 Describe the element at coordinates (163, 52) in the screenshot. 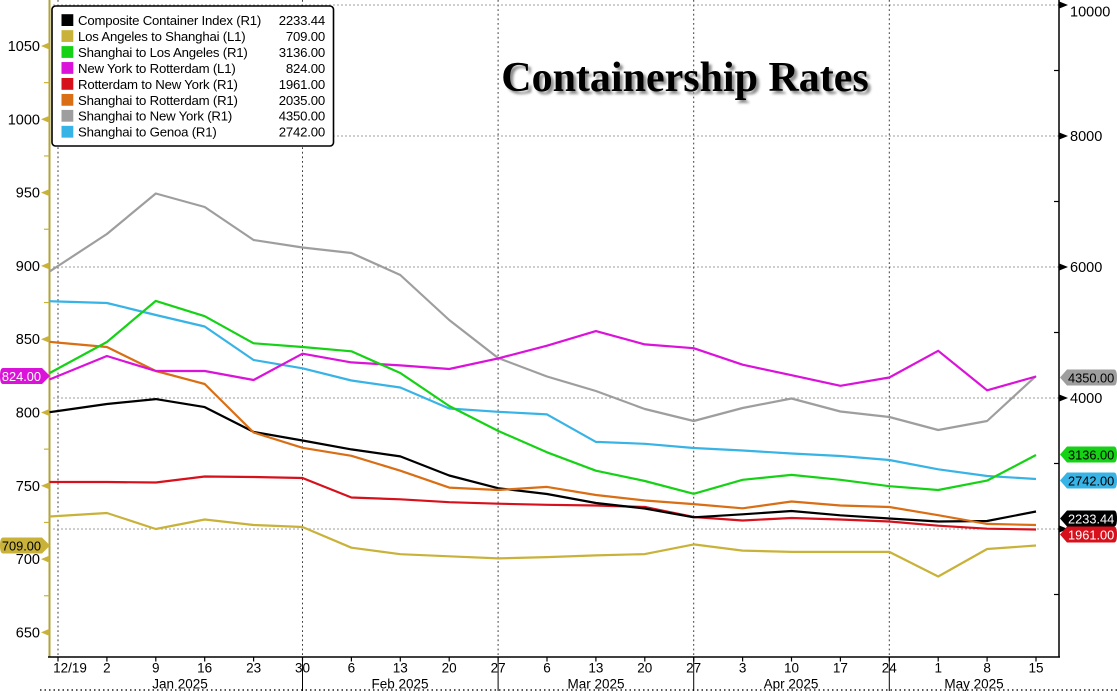

I see `svg-text: Shanghai to Los Angeles (R1)` at that location.